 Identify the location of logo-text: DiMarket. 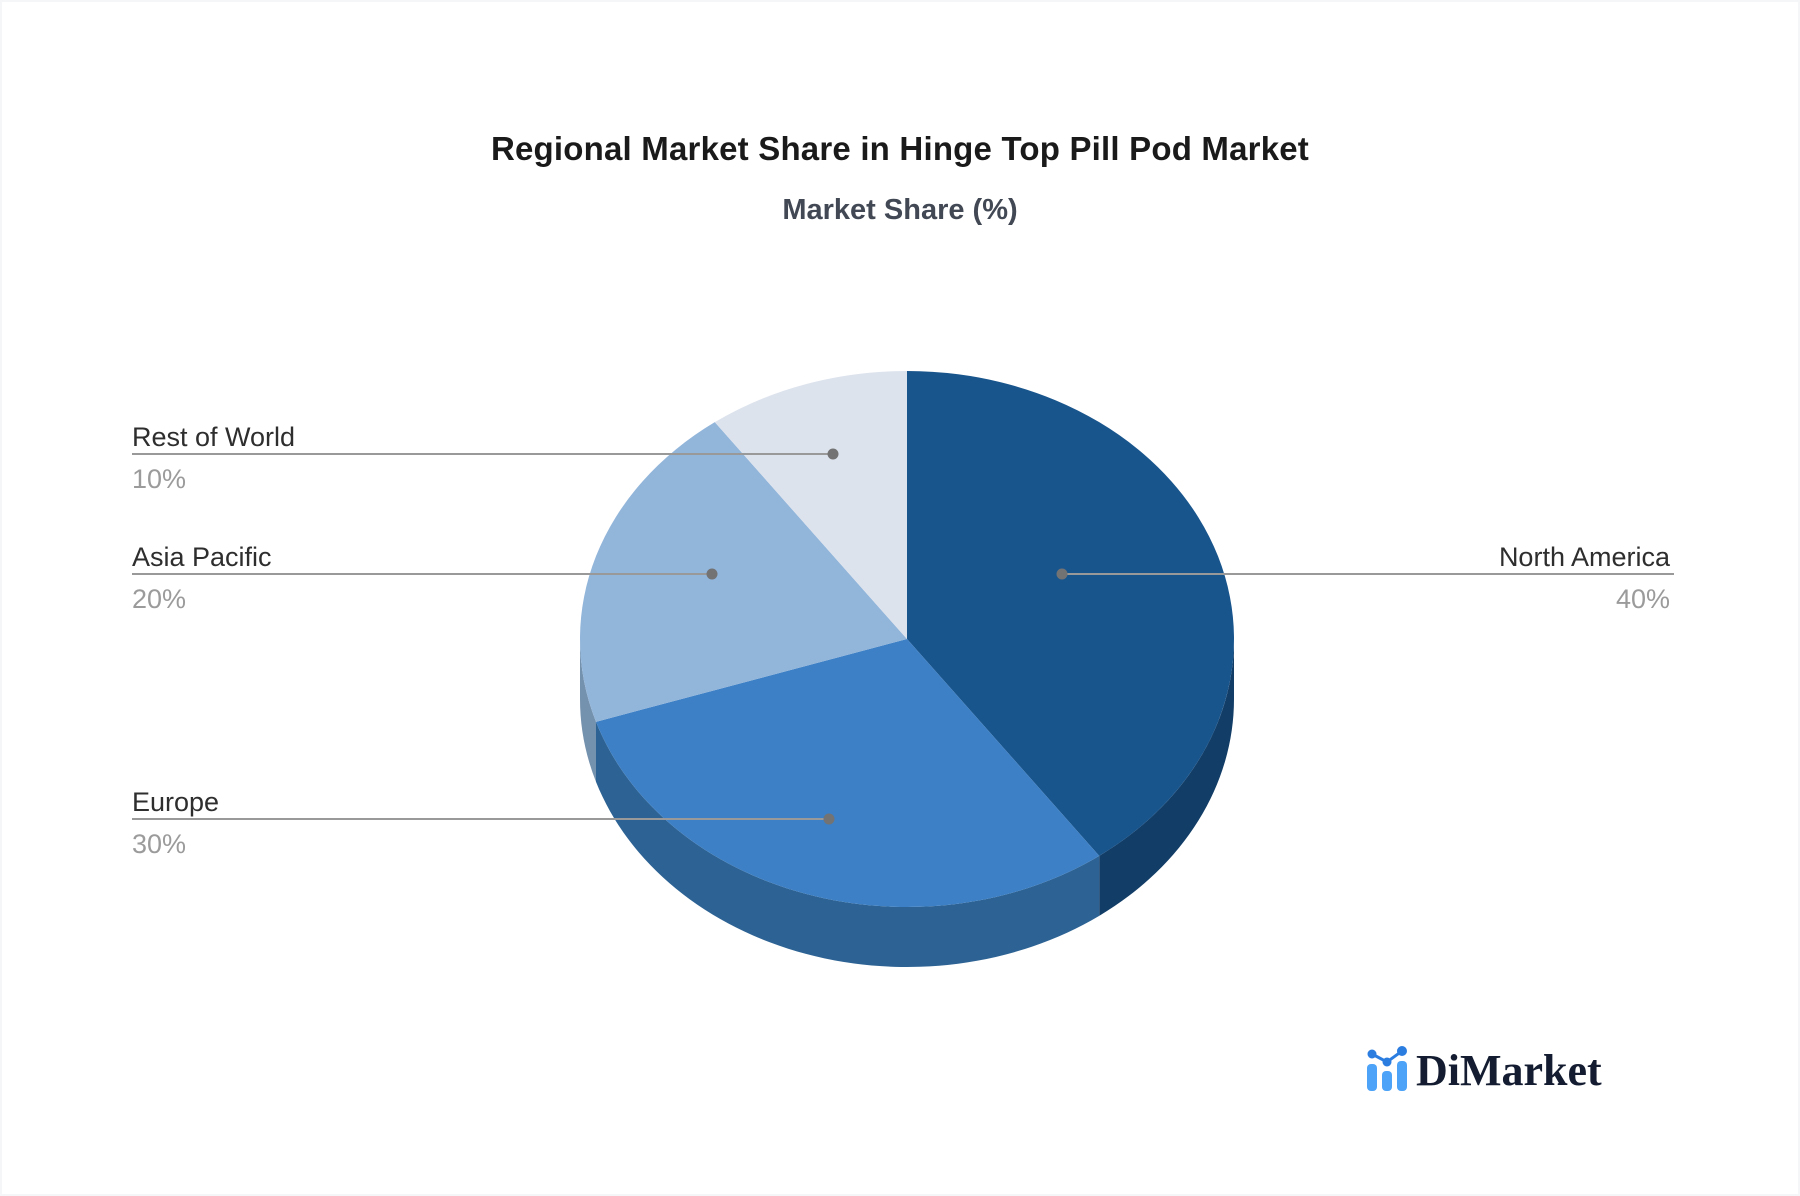
(1509, 1070).